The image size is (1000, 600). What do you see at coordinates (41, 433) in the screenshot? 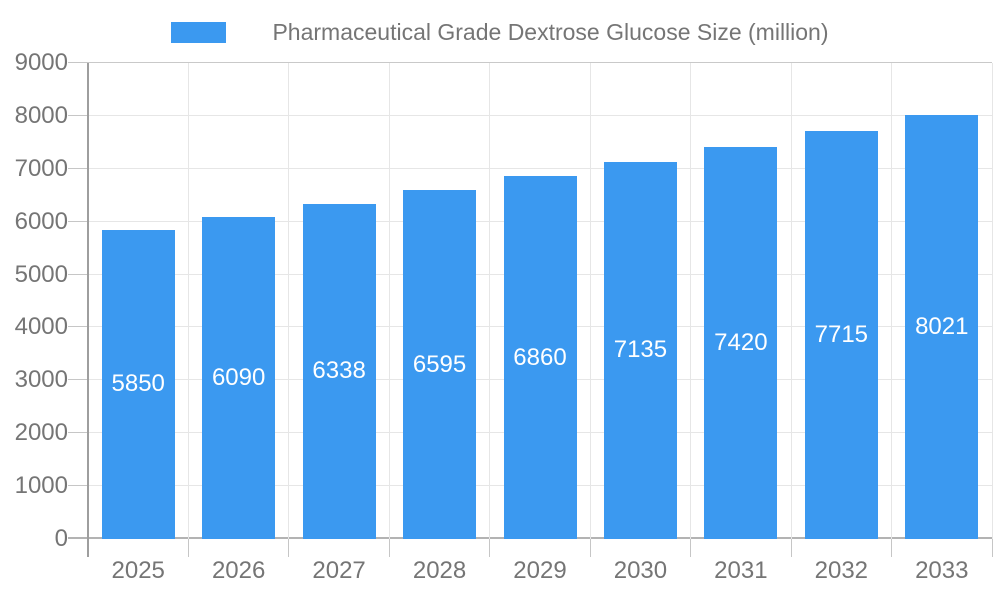
I see `y-axis-label: 2000` at bounding box center [41, 433].